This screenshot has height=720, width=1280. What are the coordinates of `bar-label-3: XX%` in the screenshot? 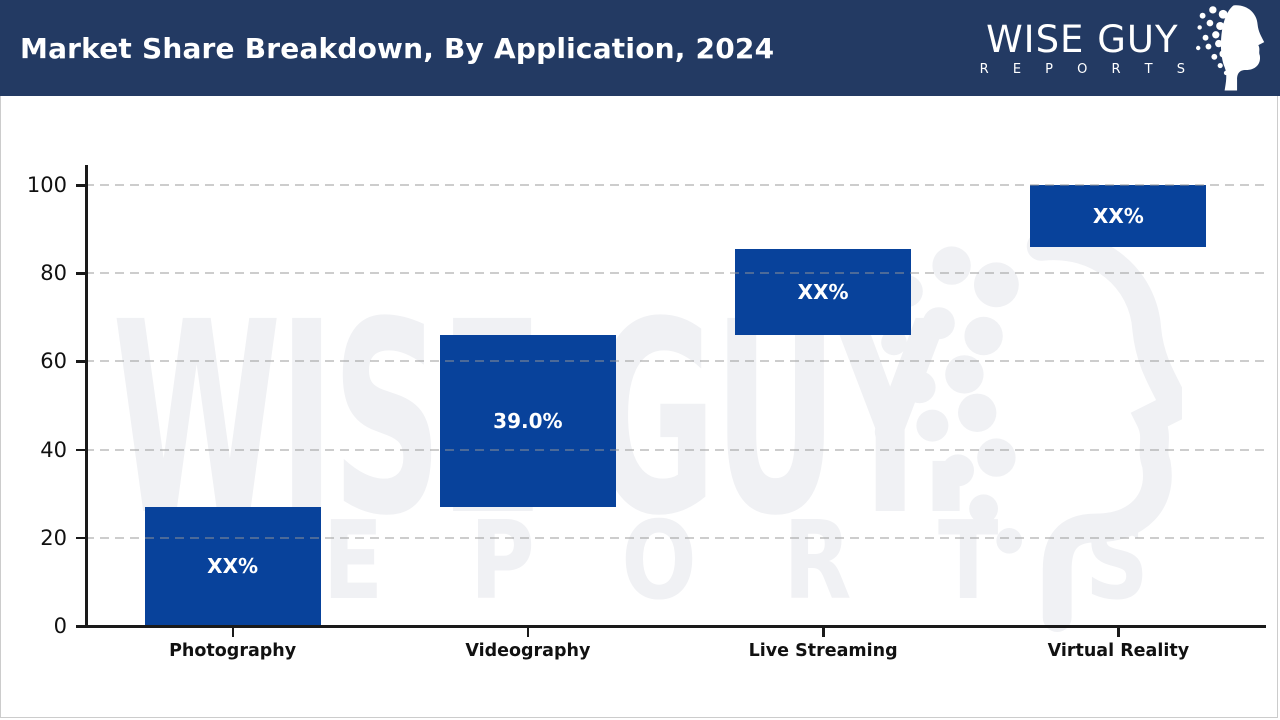 It's located at (1118, 215).